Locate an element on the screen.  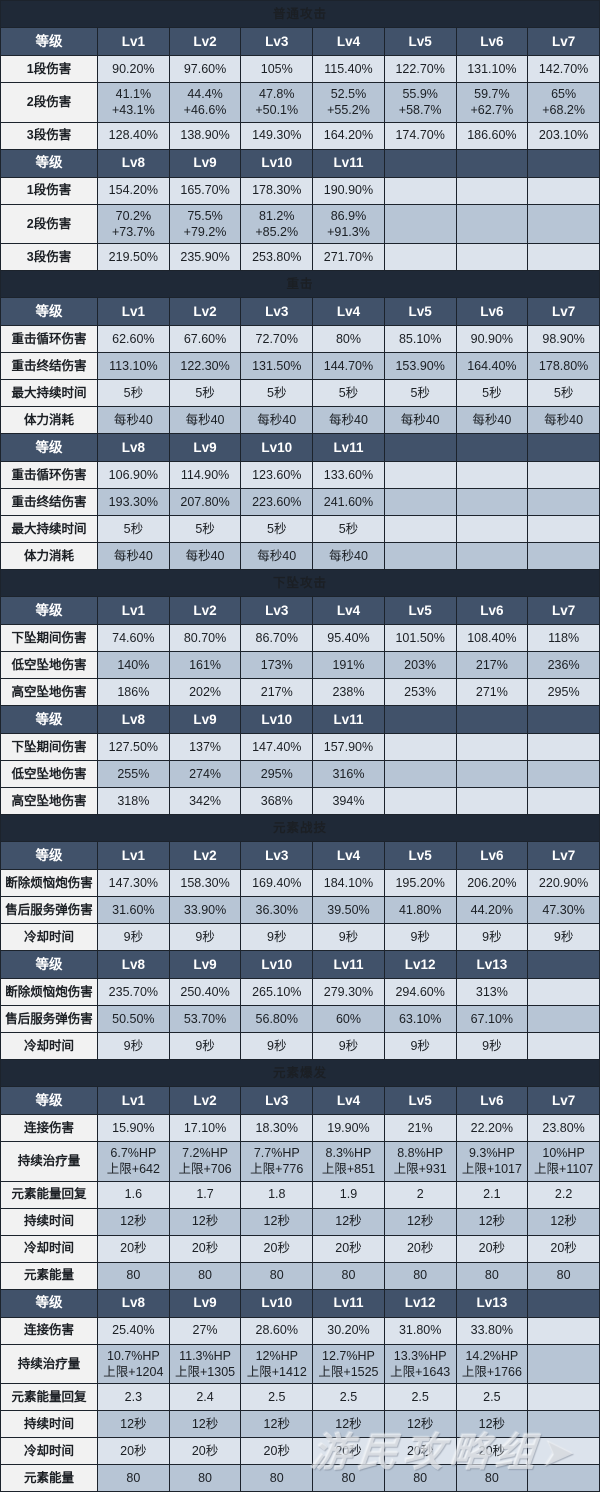
row-label: 冷却时间 is located at coordinates (49, 1451).